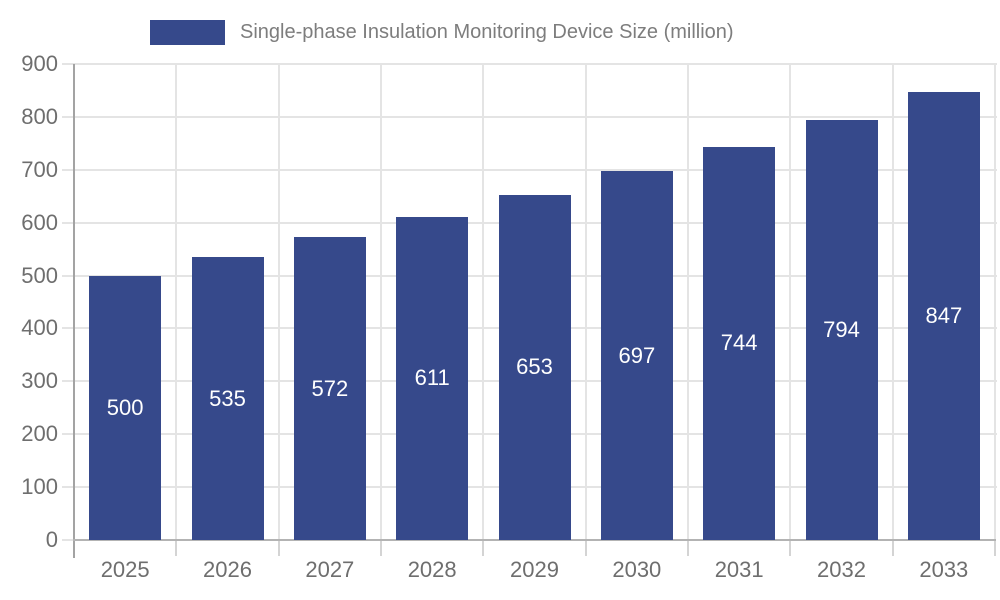  What do you see at coordinates (74, 311) in the screenshot?
I see `y-axis-line` at bounding box center [74, 311].